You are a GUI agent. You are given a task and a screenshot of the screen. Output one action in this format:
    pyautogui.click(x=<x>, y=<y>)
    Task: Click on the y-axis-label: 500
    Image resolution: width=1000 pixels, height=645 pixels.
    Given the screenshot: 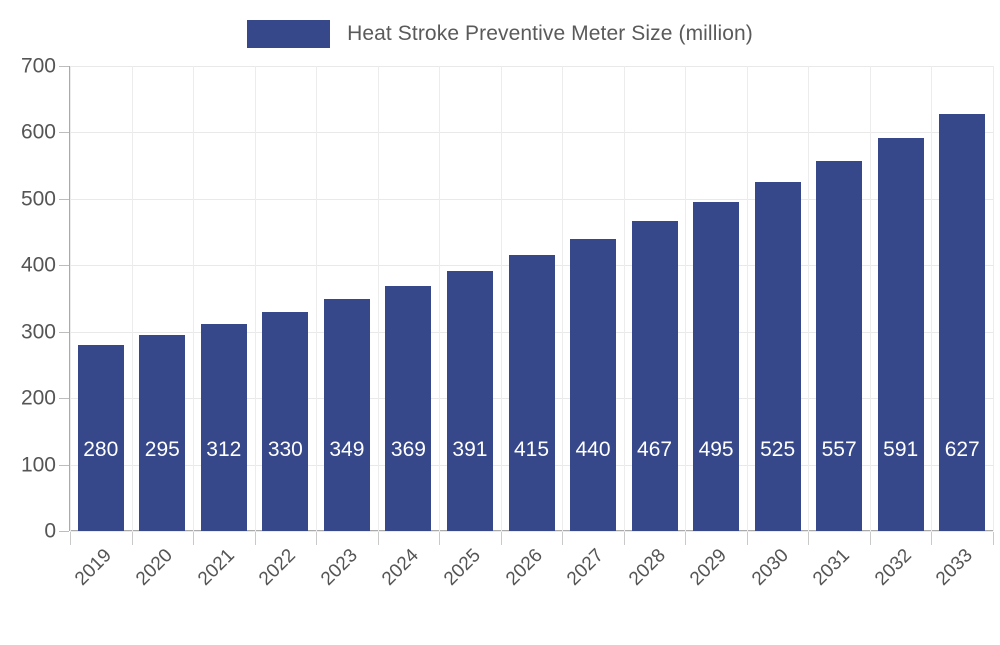 What is the action you would take?
    pyautogui.click(x=38, y=199)
    